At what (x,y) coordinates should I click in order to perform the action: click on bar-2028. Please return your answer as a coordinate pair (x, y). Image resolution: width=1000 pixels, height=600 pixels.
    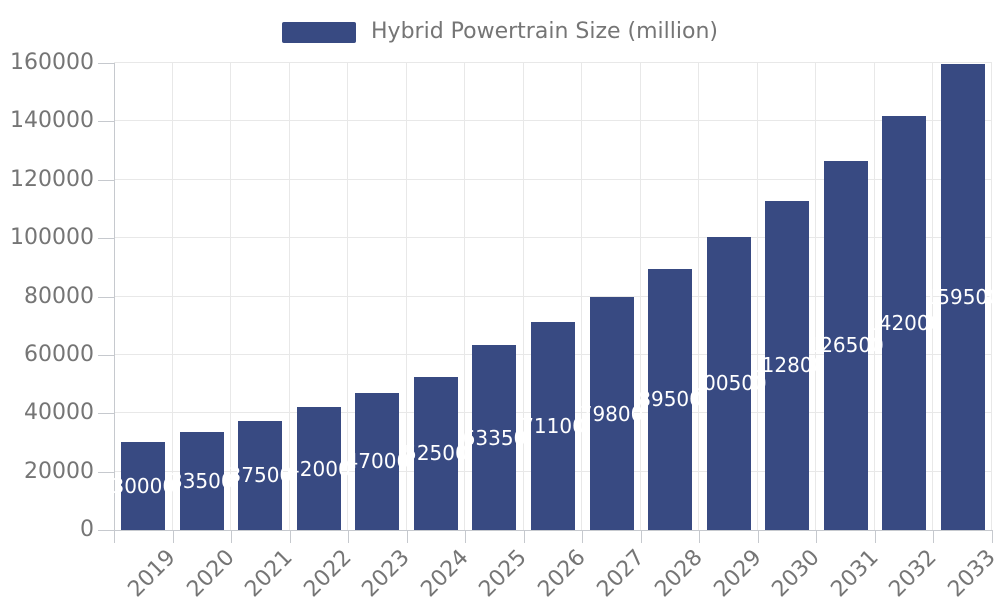
    Looking at the image, I should click on (670, 399).